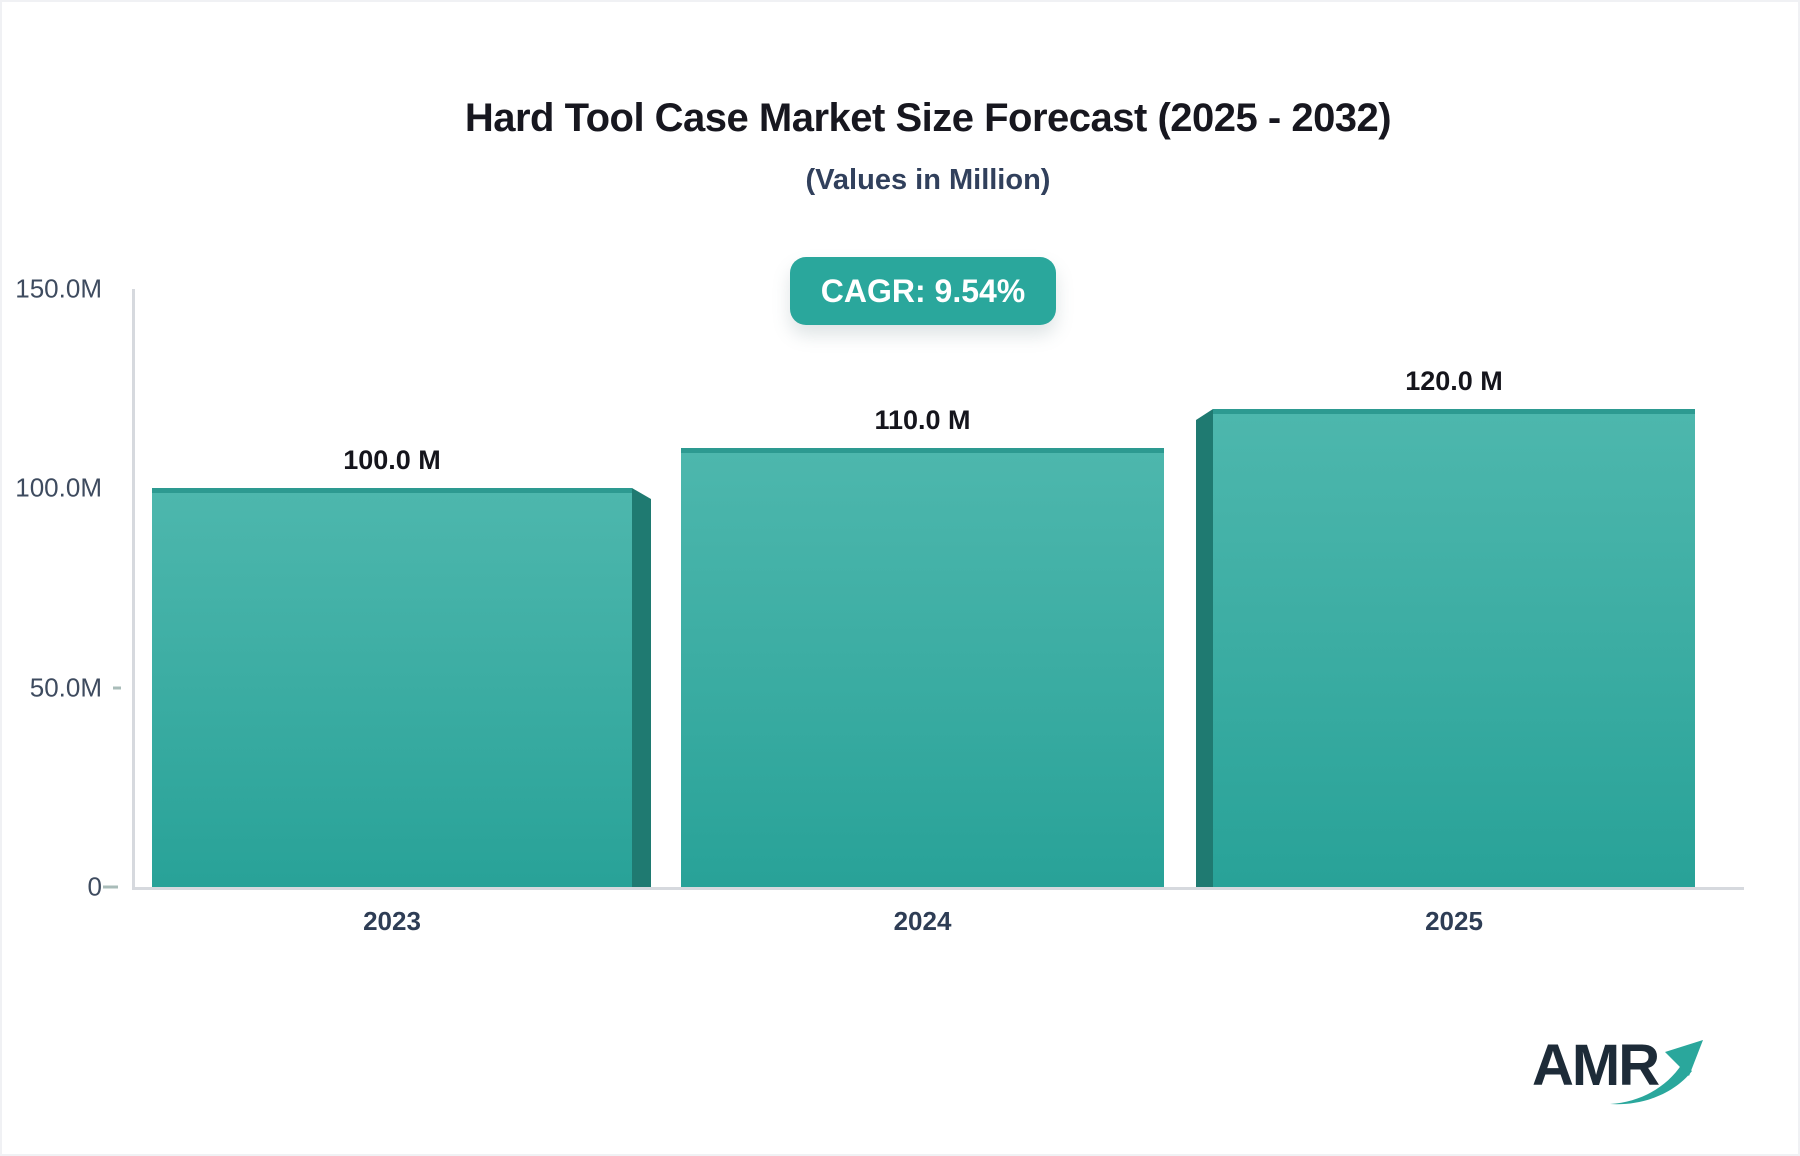  What do you see at coordinates (1596, 1065) in the screenshot?
I see `amr-logo-text: AMR` at bounding box center [1596, 1065].